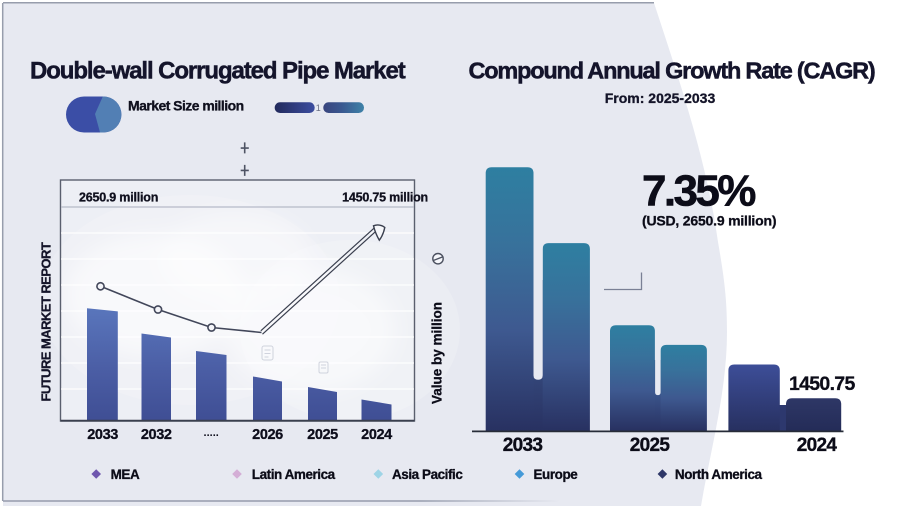  I want to click on svg-text: 2650.9 million, so click(118, 198).